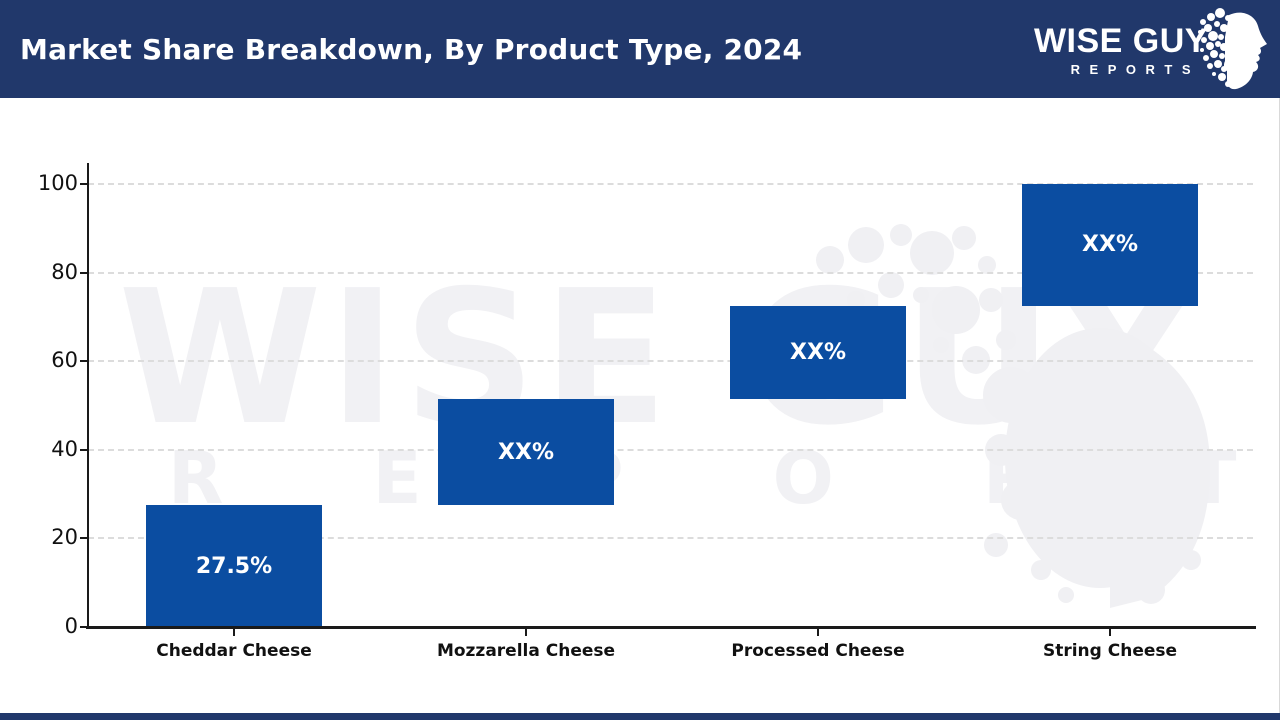  I want to click on bar-4: XX%, so click(1110, 245).